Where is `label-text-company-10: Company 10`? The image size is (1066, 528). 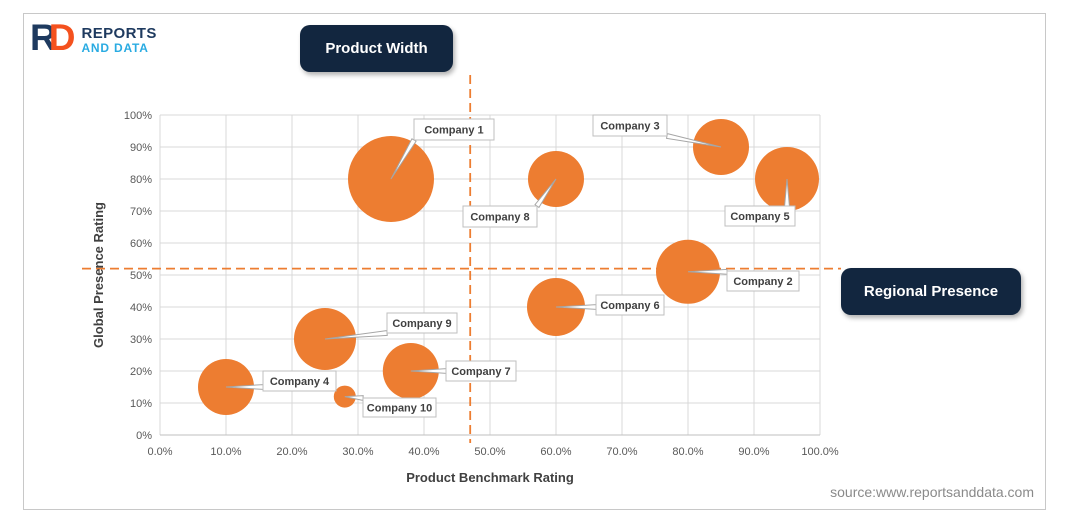 label-text-company-10: Company 10 is located at coordinates (399, 409).